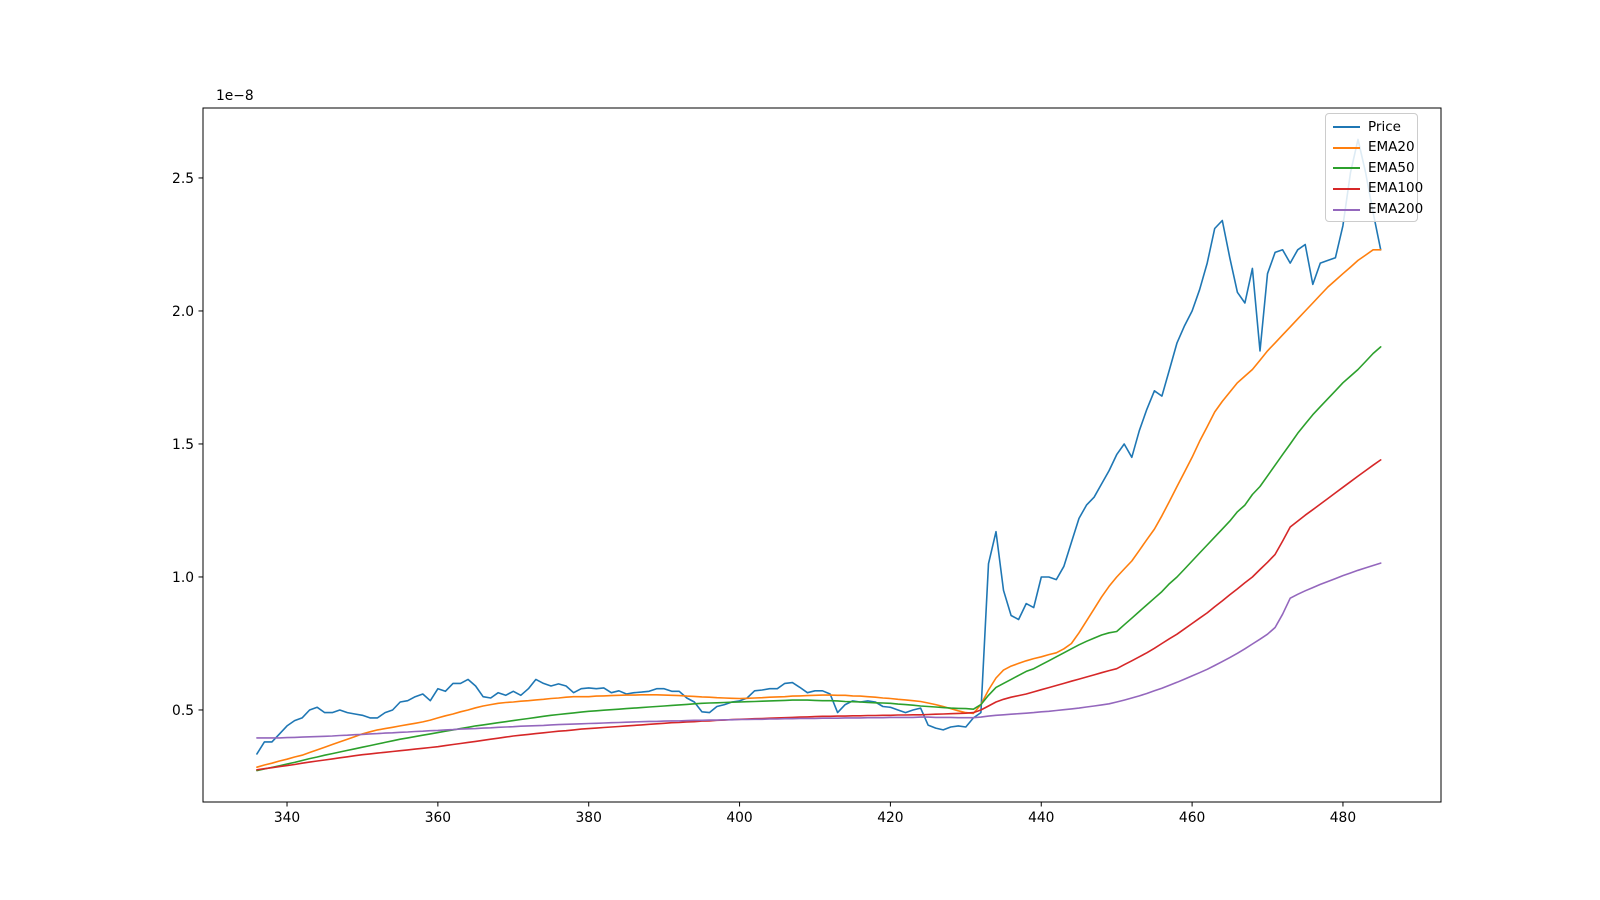  What do you see at coordinates (183, 312) in the screenshot?
I see `y-tick-label: 2.0` at bounding box center [183, 312].